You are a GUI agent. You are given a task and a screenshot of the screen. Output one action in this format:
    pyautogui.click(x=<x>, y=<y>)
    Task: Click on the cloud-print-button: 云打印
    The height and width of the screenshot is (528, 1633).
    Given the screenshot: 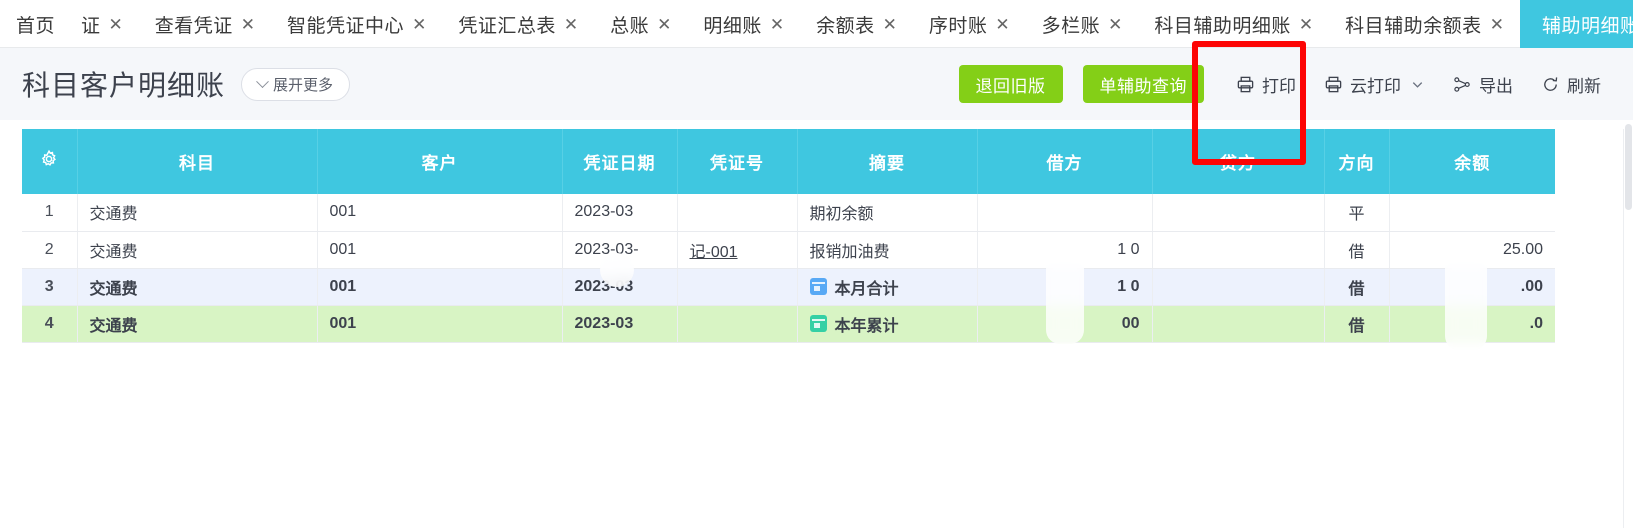 What is the action you would take?
    pyautogui.click(x=1374, y=84)
    